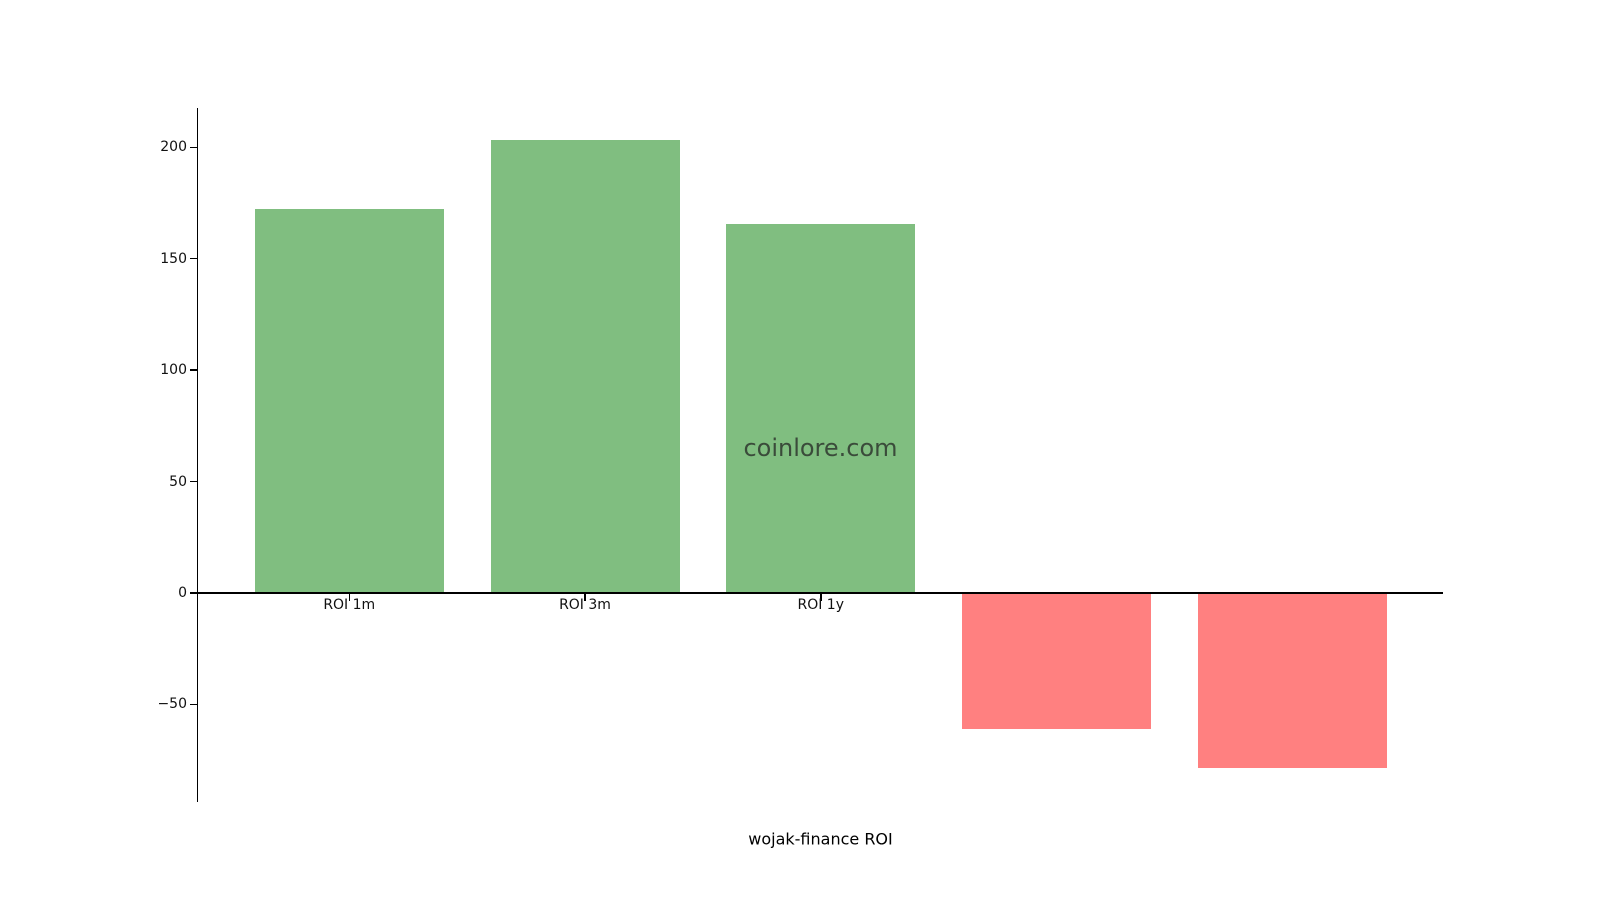  What do you see at coordinates (821, 605) in the screenshot?
I see `x-tick-label: ROI 1y` at bounding box center [821, 605].